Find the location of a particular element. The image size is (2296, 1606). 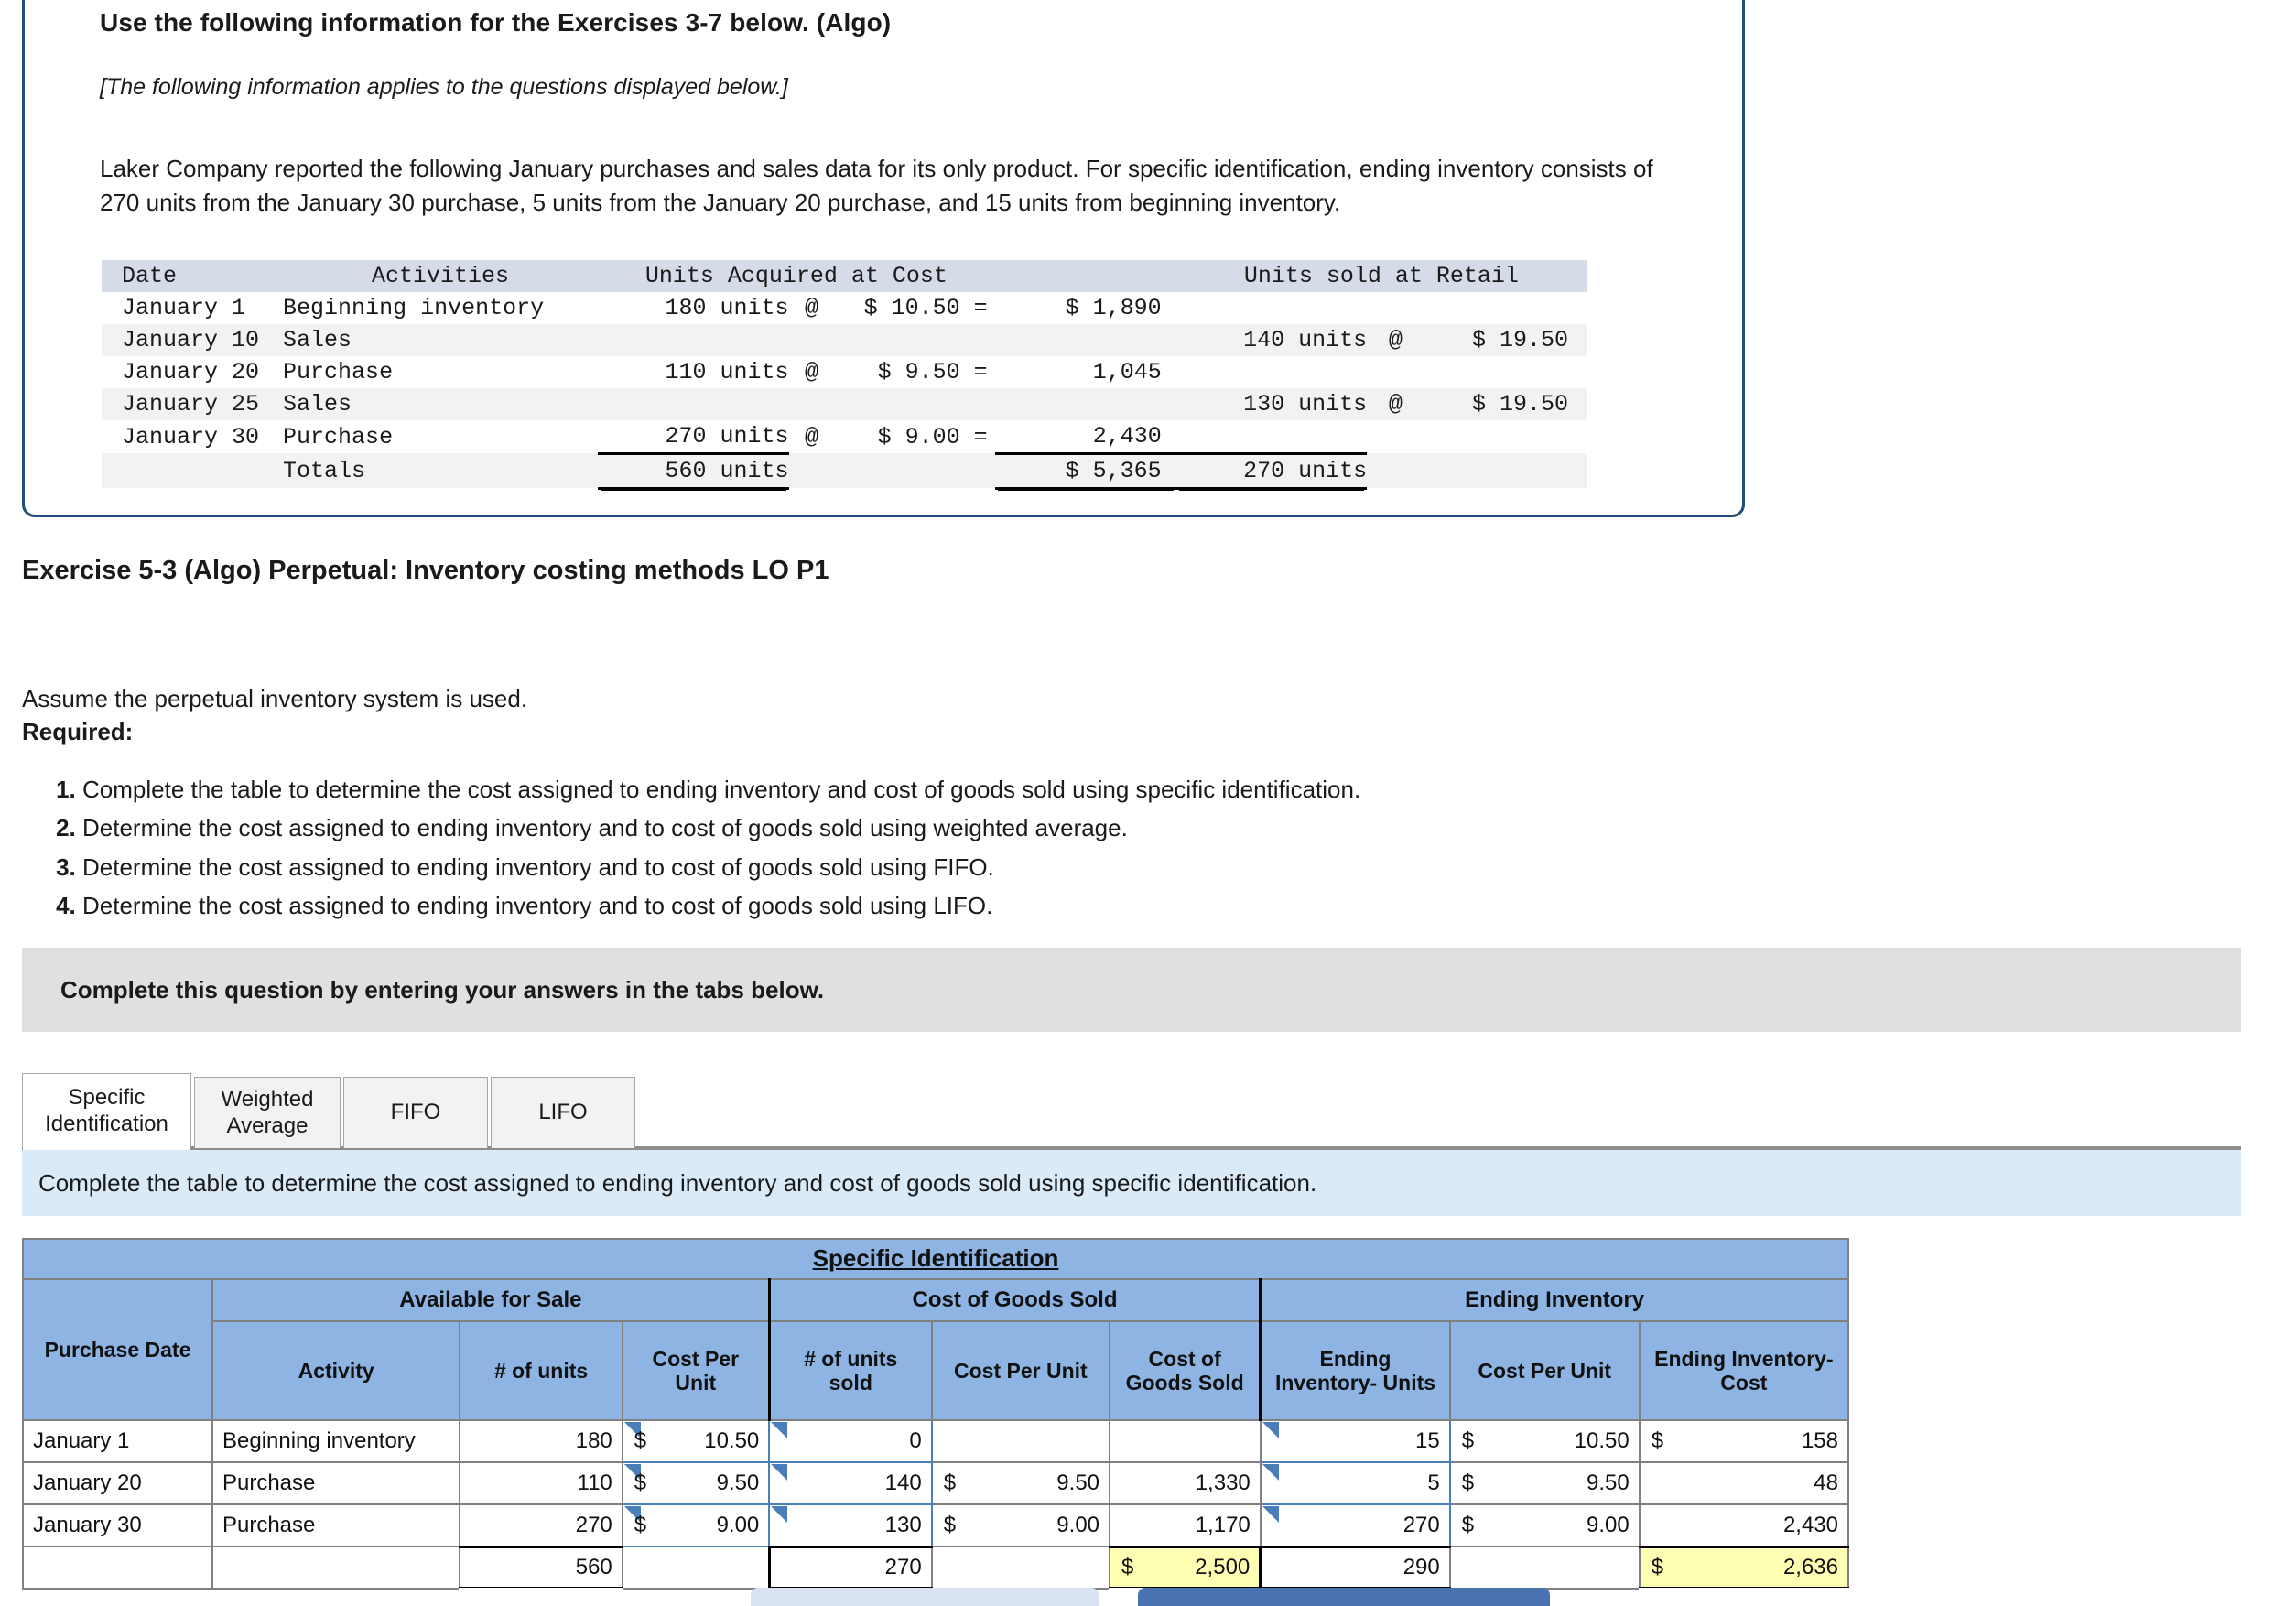

cell-units: 180 units is located at coordinates (727, 307).